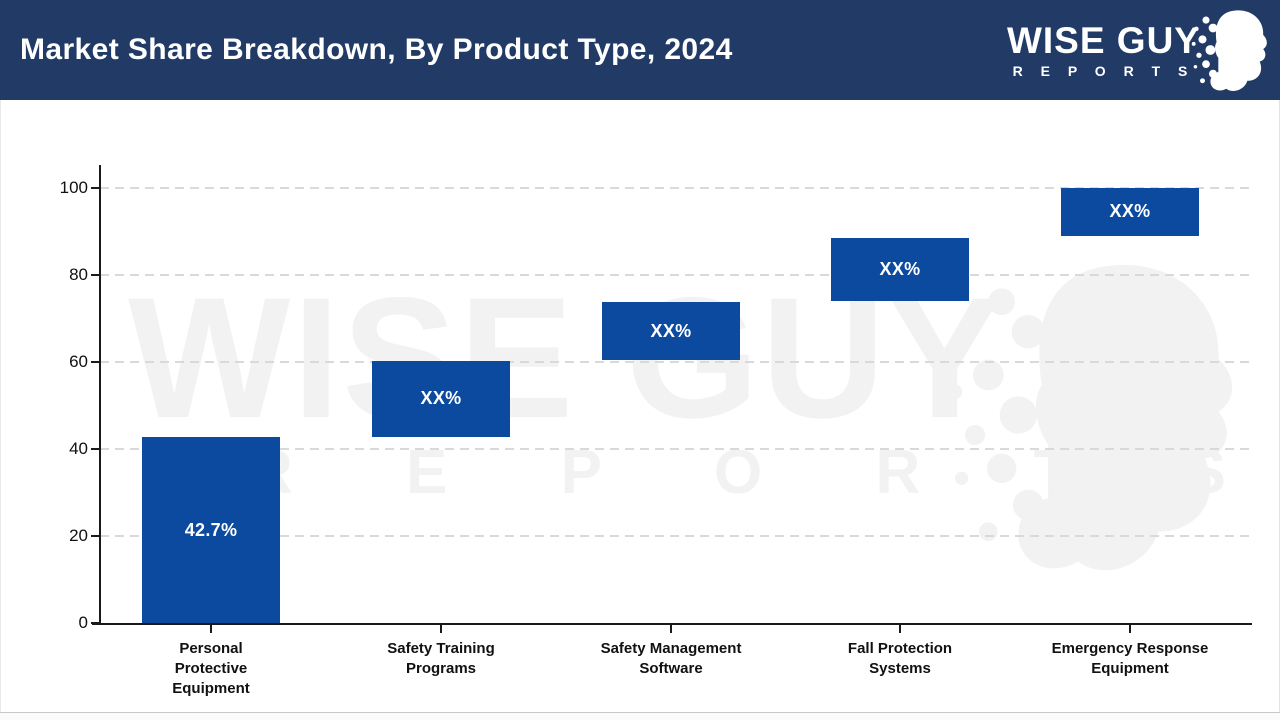 This screenshot has height=720, width=1280. What do you see at coordinates (83, 622) in the screenshot?
I see `y-tick-label-0: 0` at bounding box center [83, 622].